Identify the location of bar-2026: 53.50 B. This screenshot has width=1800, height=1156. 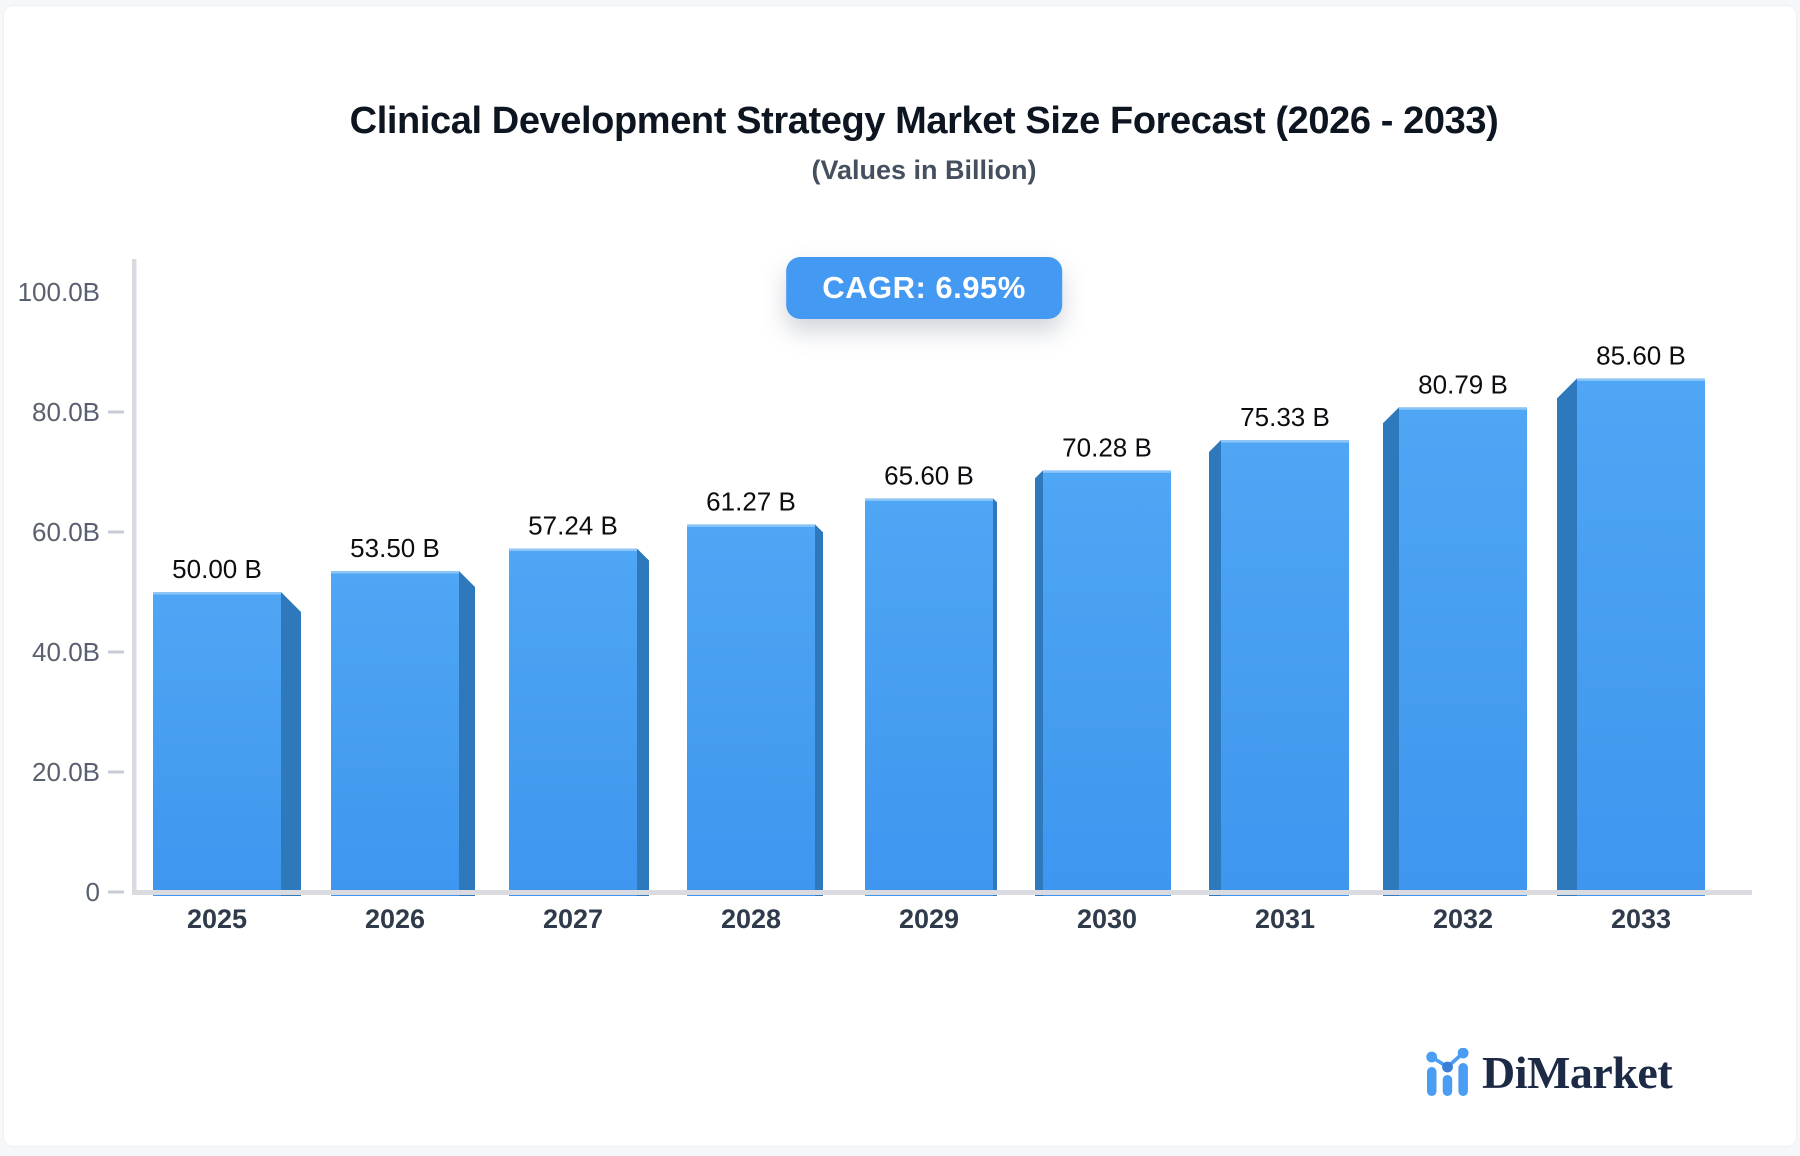
(403, 714).